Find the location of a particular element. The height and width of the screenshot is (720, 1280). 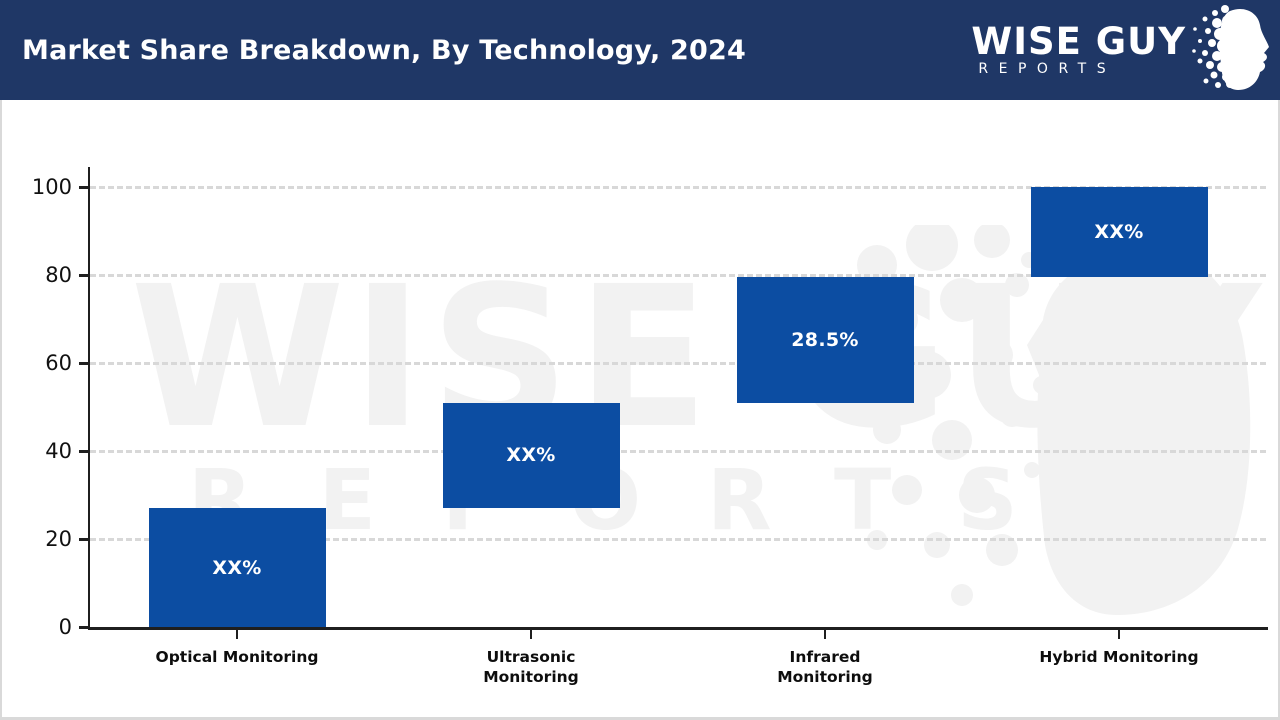

bar: 28.5% is located at coordinates (825, 340).